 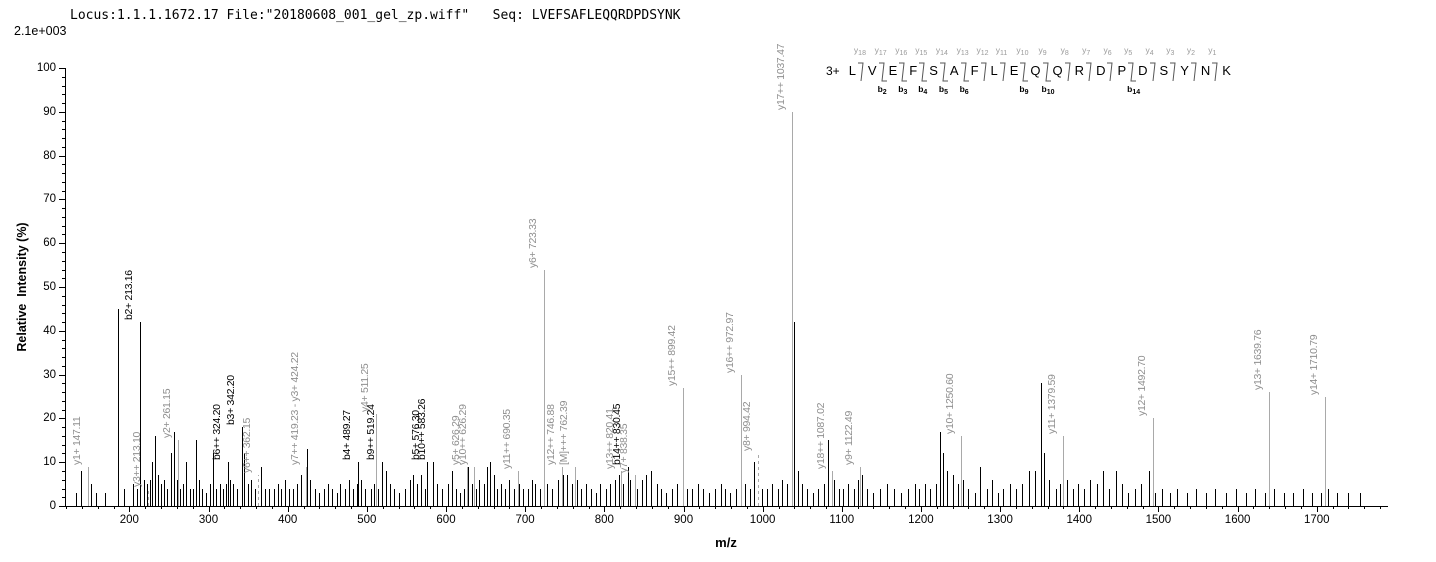 I want to click on y-ion-label: y17, so click(x=880, y=51).